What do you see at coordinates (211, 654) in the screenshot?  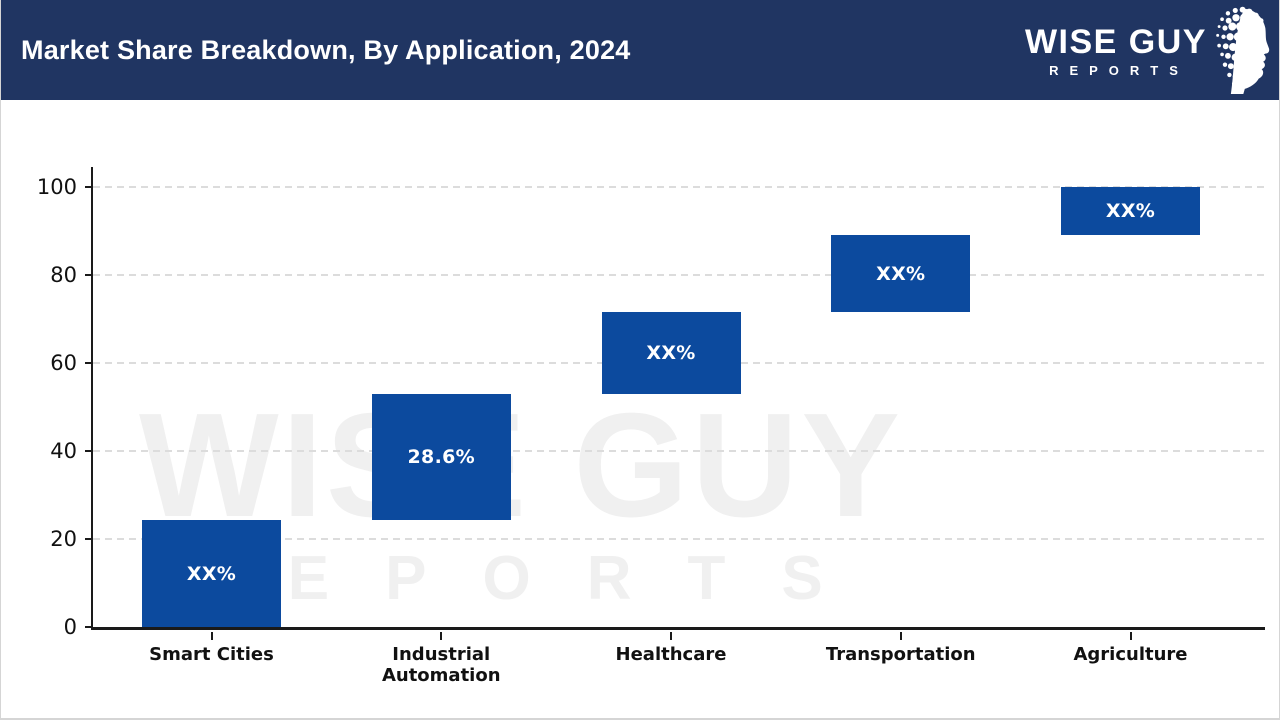 I see `x-category-label-smart-cities: Smart Cities` at bounding box center [211, 654].